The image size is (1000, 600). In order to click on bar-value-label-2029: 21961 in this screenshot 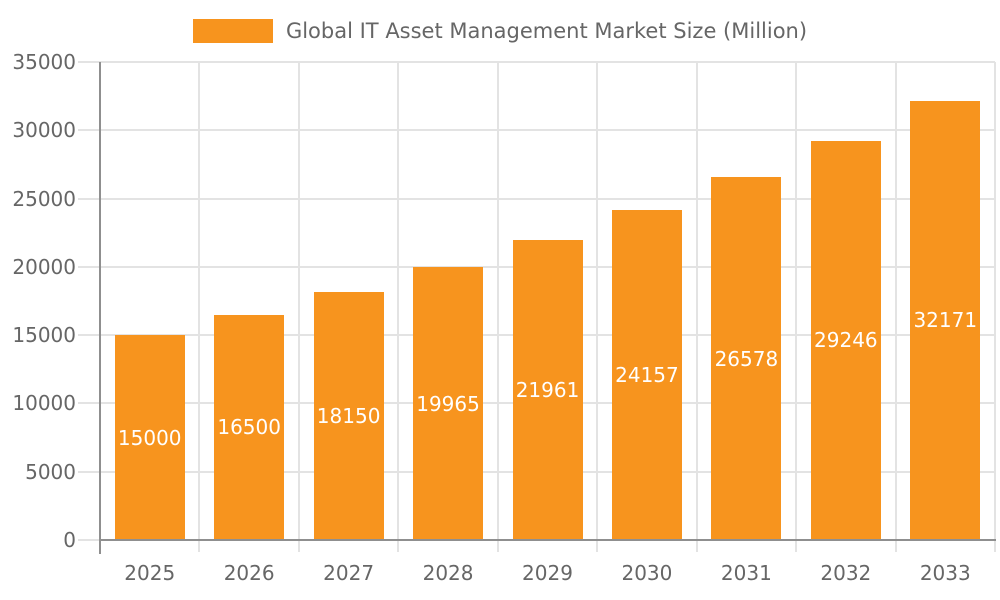, I will do `click(547, 390)`.